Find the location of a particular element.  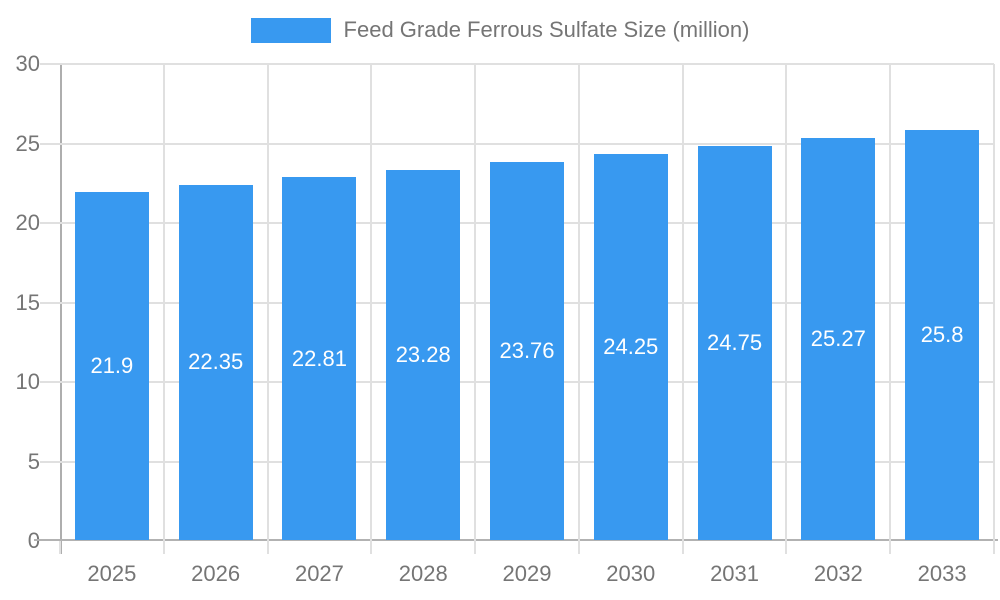

bar-2029: 23.76 is located at coordinates (527, 351).